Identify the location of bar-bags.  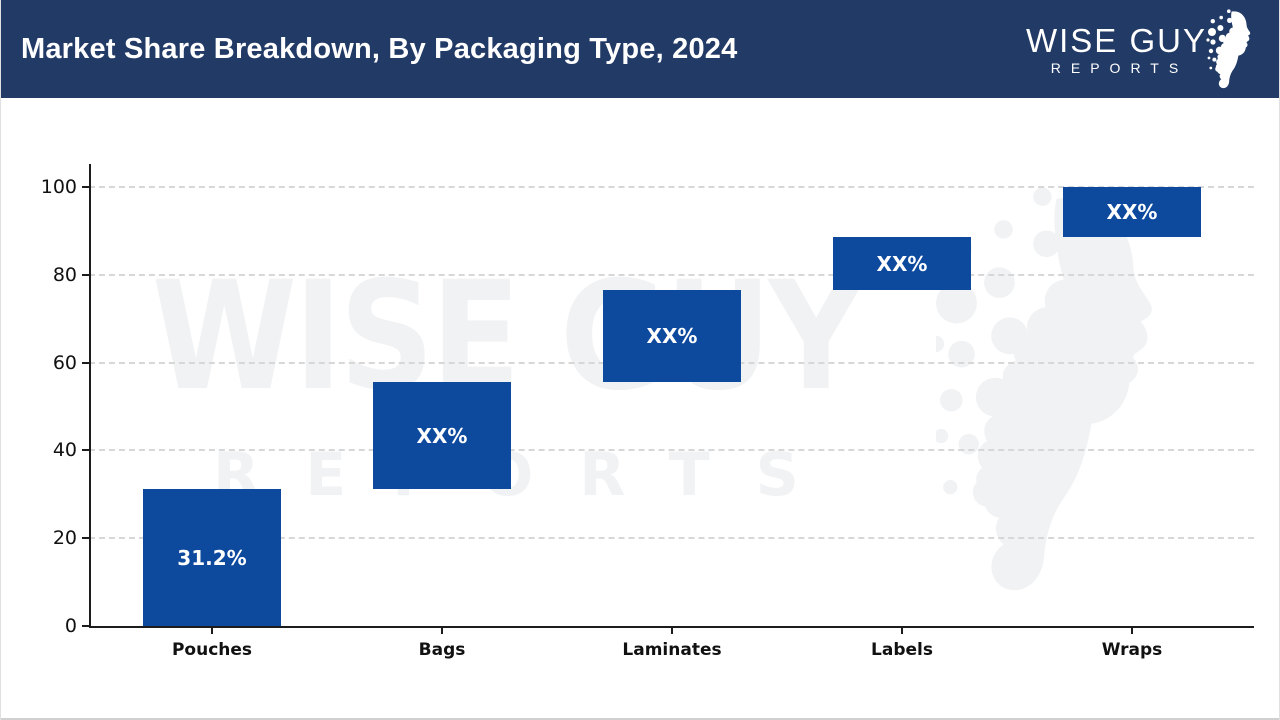
(442, 436).